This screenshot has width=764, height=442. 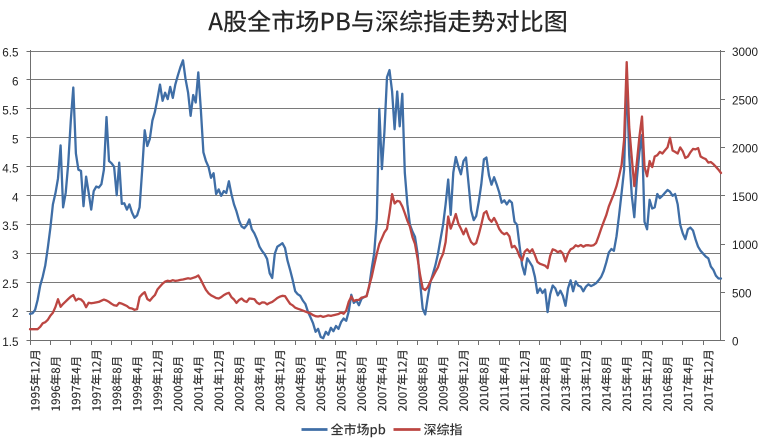 I want to click on svg-text: 6, so click(x=15, y=81).